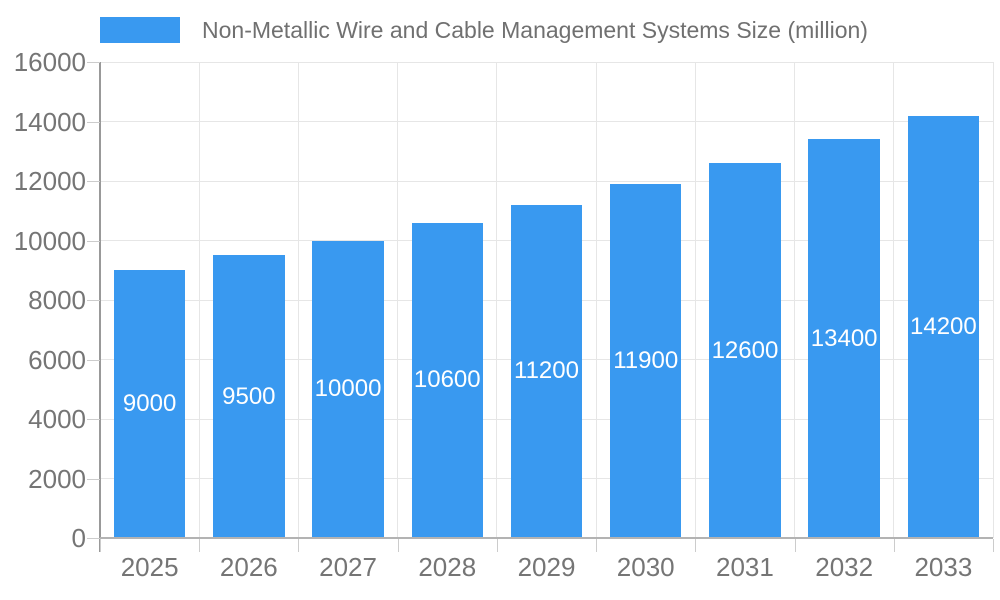  I want to click on bar-value-label: 11200, so click(546, 371).